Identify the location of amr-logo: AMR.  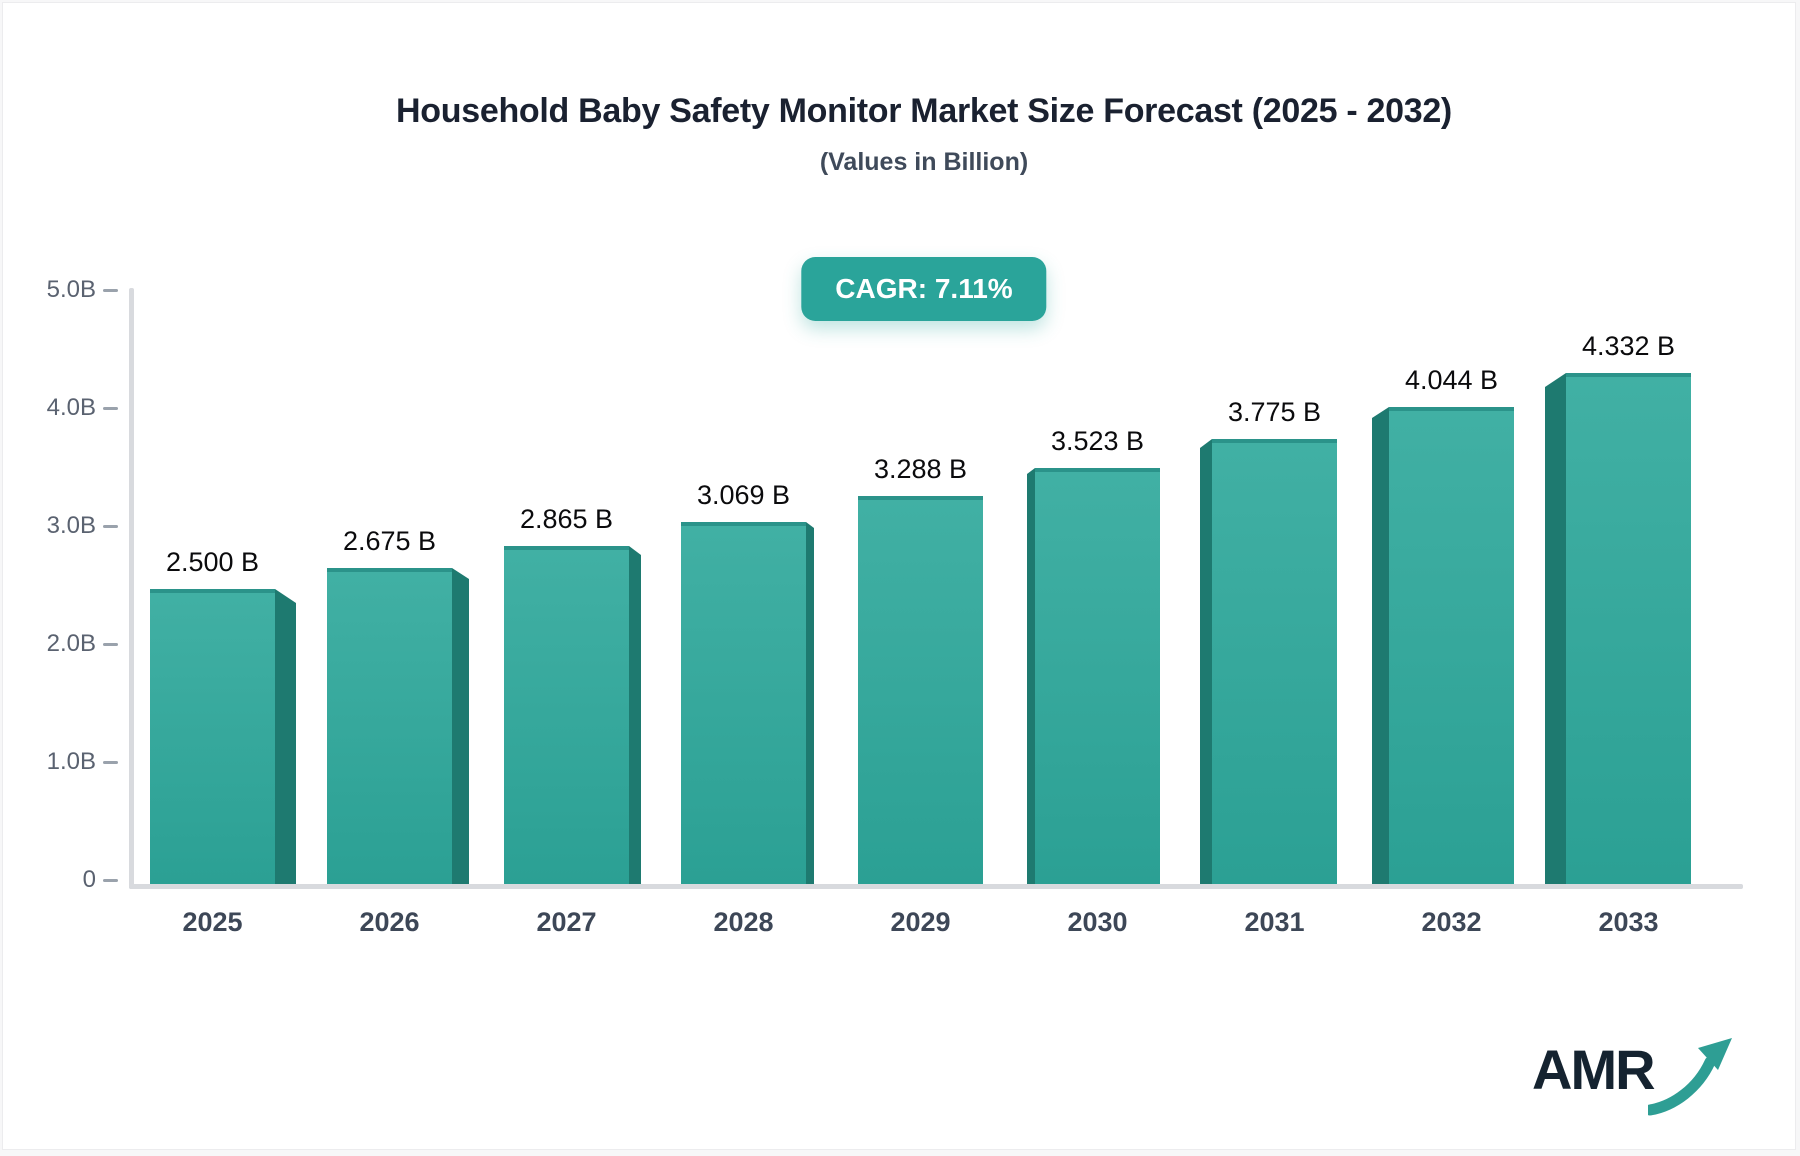
(1642, 1077).